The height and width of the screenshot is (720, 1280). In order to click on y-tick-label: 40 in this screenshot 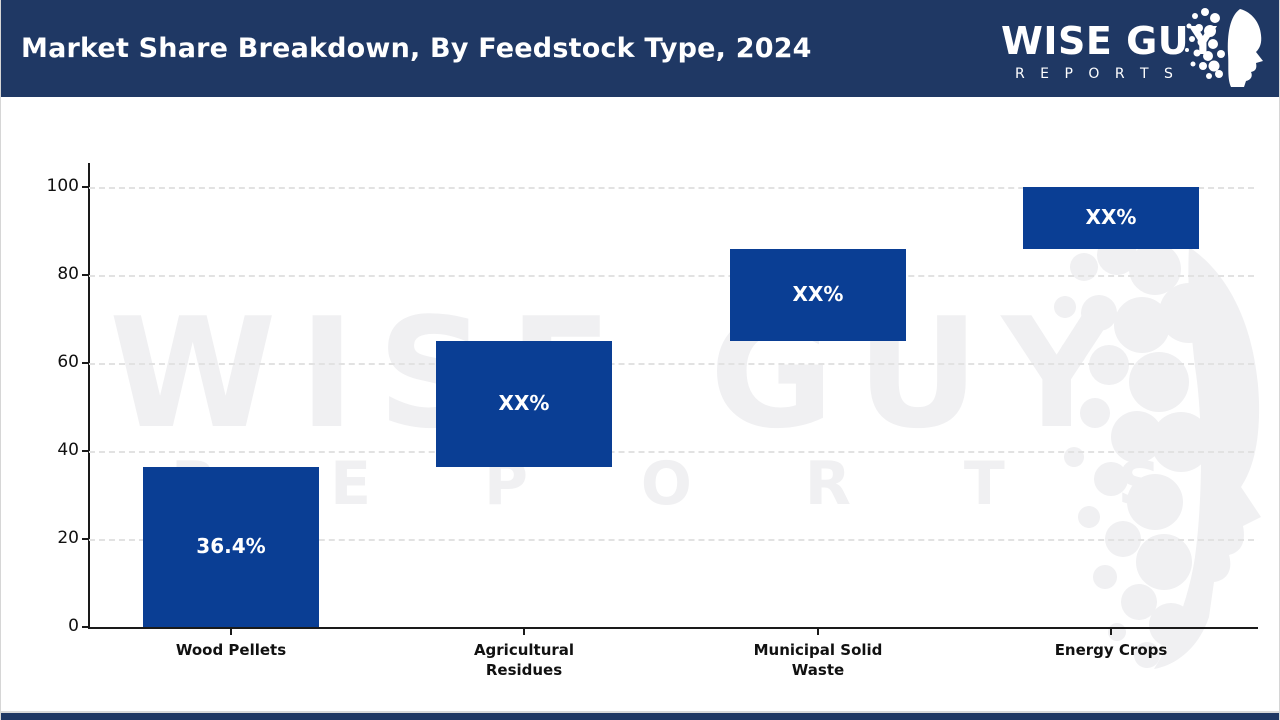, I will do `click(68, 450)`.